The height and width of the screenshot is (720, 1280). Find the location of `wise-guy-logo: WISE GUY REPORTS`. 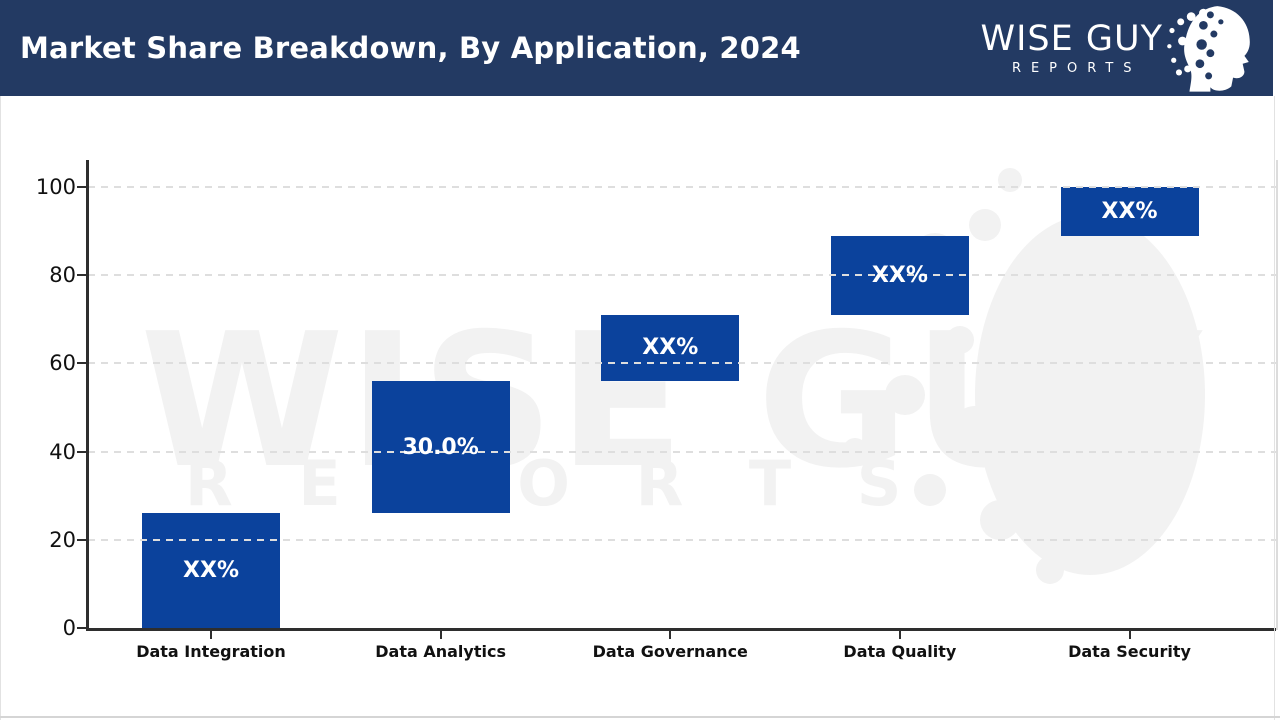

wise-guy-logo: WISE GUY REPORTS is located at coordinates (1120, 48).